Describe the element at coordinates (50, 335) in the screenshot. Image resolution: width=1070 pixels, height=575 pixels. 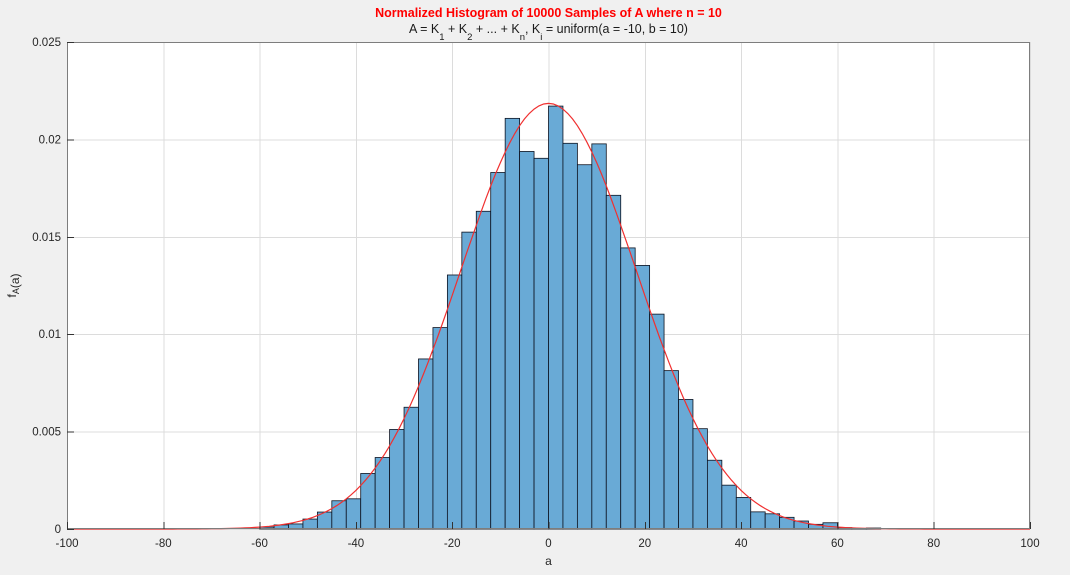
I see `y-tick-label: 0.01` at that location.